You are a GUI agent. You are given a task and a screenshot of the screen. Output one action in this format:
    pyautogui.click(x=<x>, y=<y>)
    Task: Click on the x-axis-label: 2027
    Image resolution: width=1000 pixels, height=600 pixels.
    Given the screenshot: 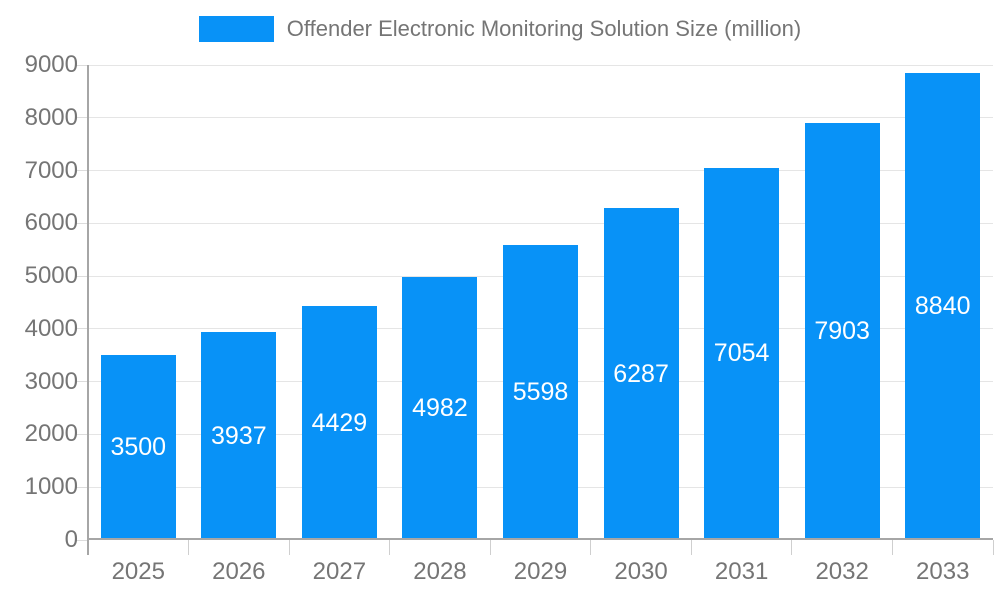 What is the action you would take?
    pyautogui.click(x=339, y=571)
    